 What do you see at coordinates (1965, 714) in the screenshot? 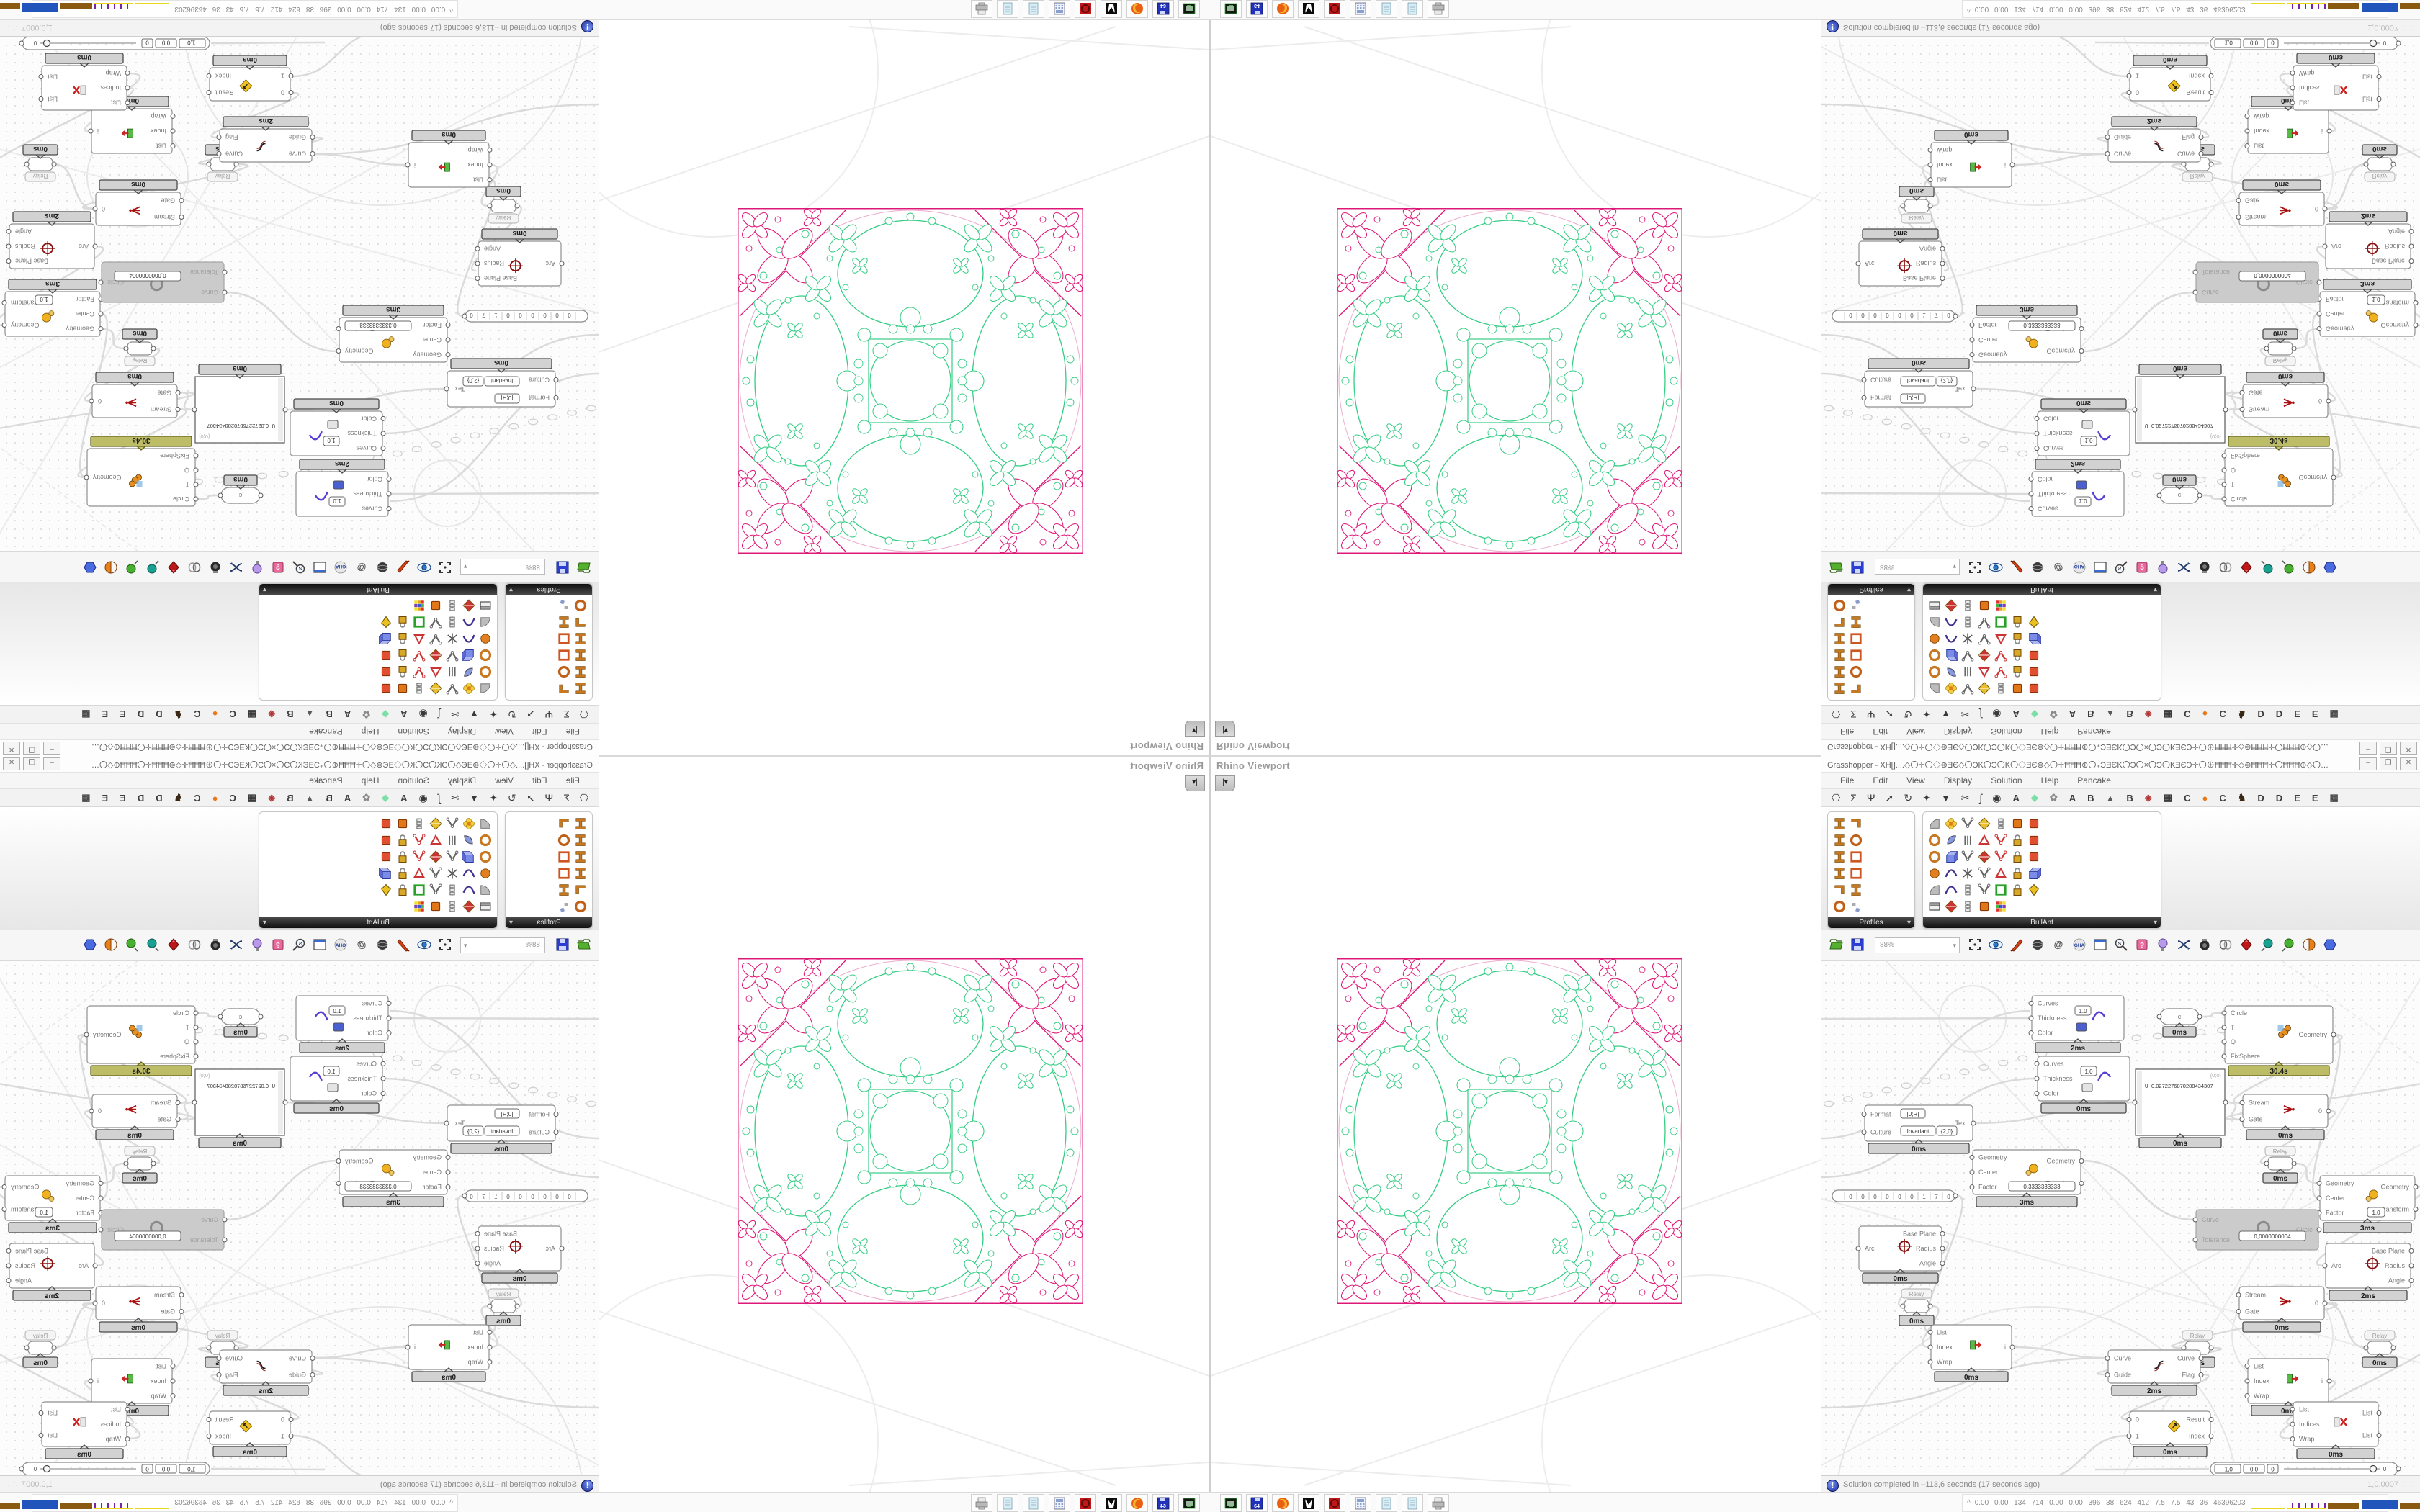
I see `tab-glyph-icon: ✂` at bounding box center [1965, 714].